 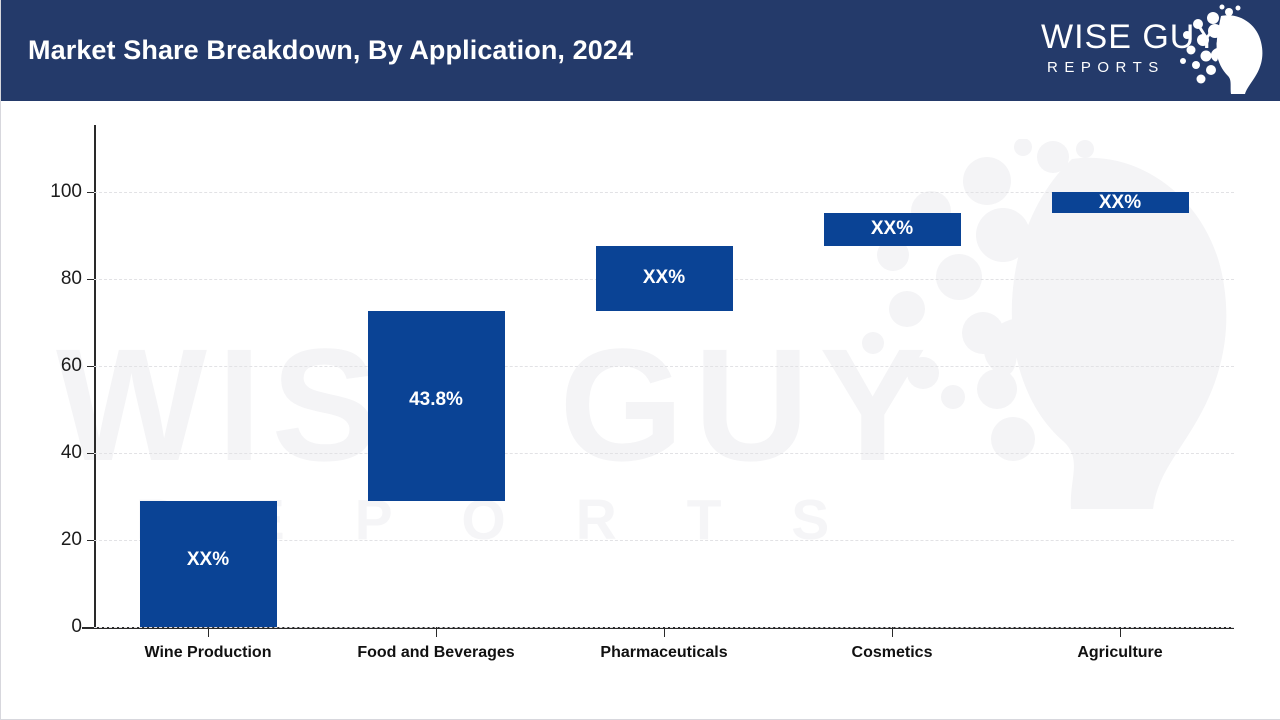 What do you see at coordinates (71, 453) in the screenshot?
I see `y-tick-label: 40` at bounding box center [71, 453].